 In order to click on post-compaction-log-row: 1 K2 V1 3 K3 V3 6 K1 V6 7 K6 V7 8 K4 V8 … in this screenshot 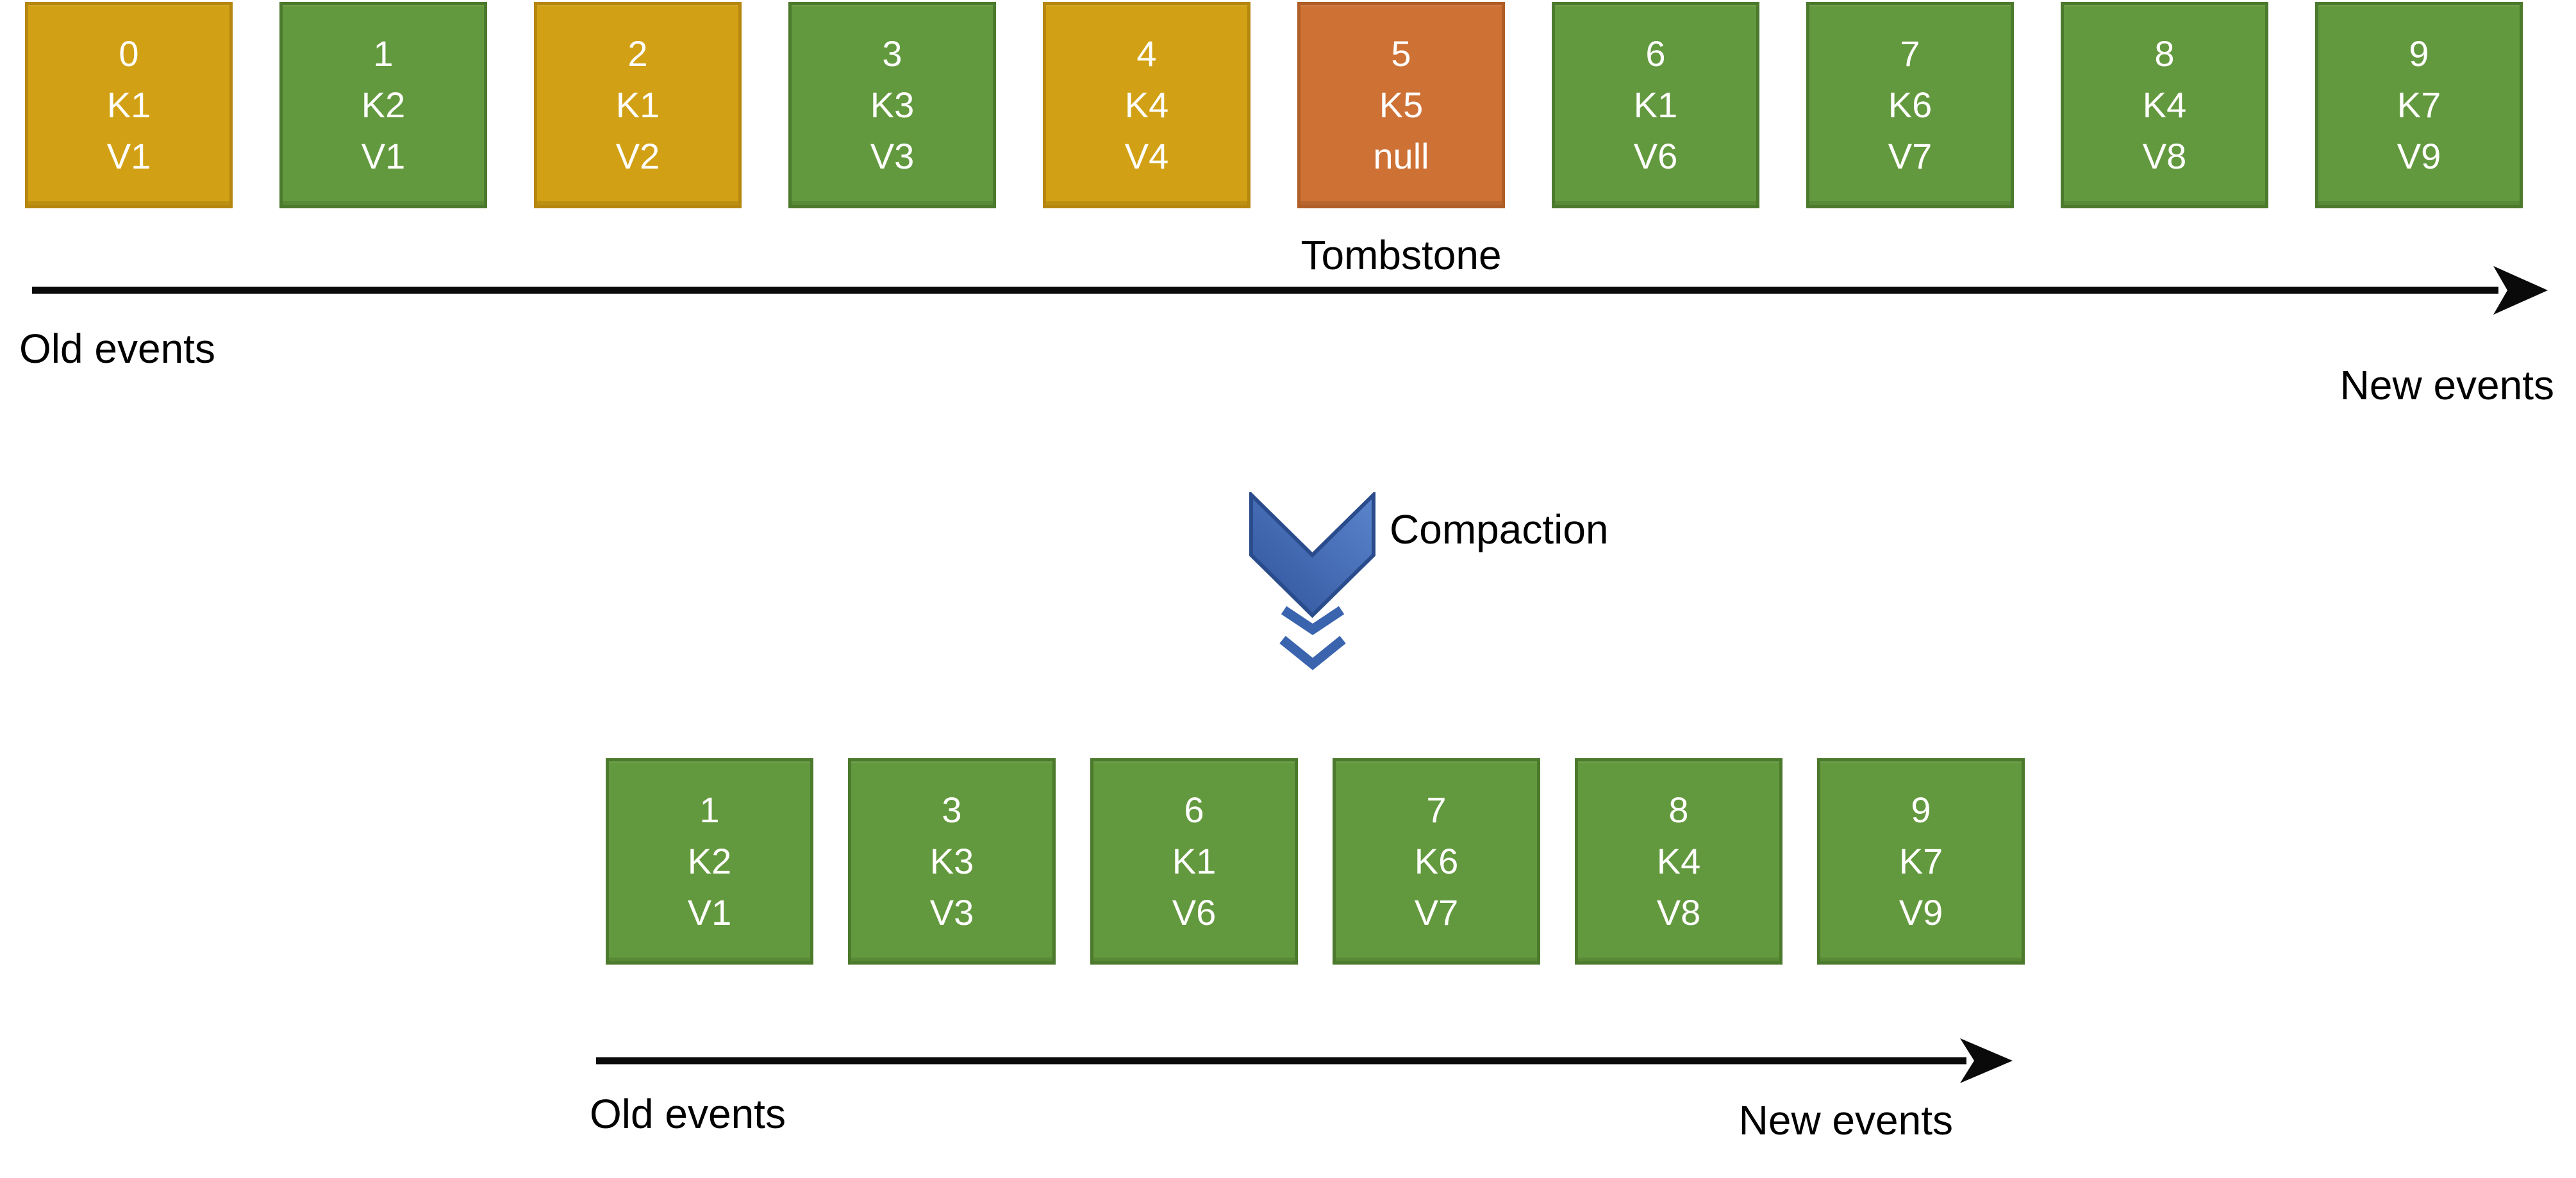, I will do `click(1316, 861)`.